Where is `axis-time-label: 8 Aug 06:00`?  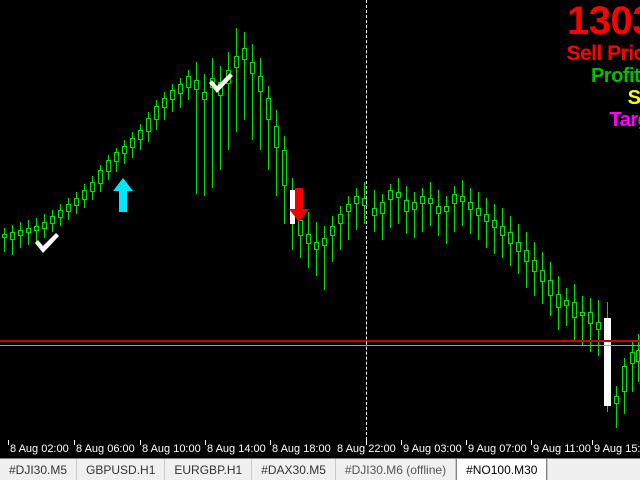
axis-time-label: 8 Aug 06:00 is located at coordinates (105, 449).